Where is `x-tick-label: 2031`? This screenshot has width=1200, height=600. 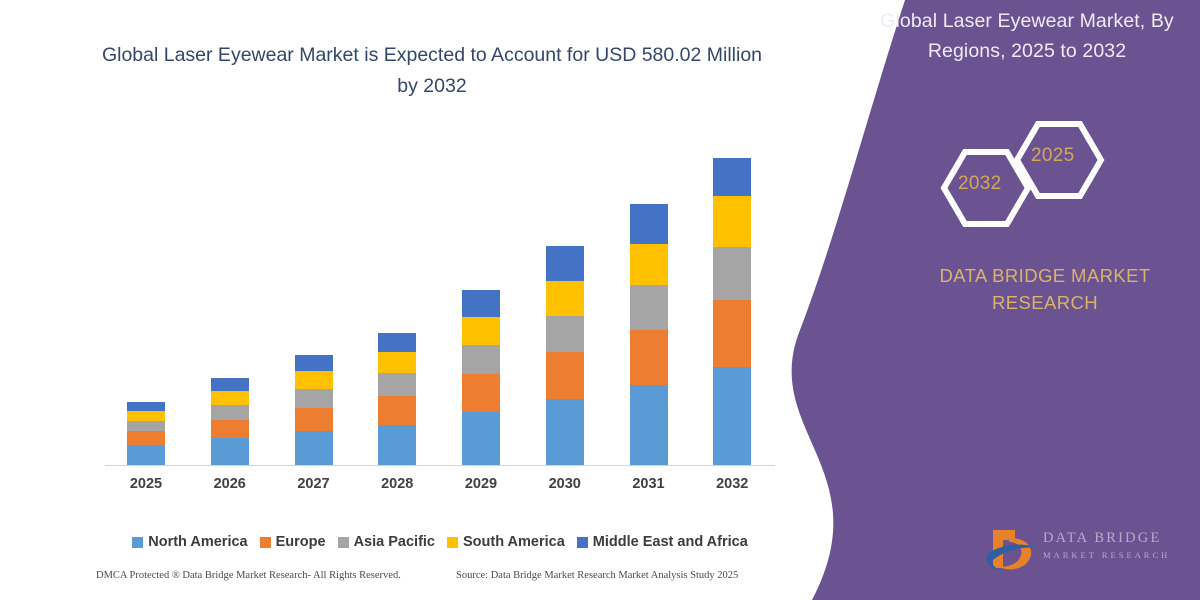
x-tick-label: 2031 is located at coordinates (648, 484).